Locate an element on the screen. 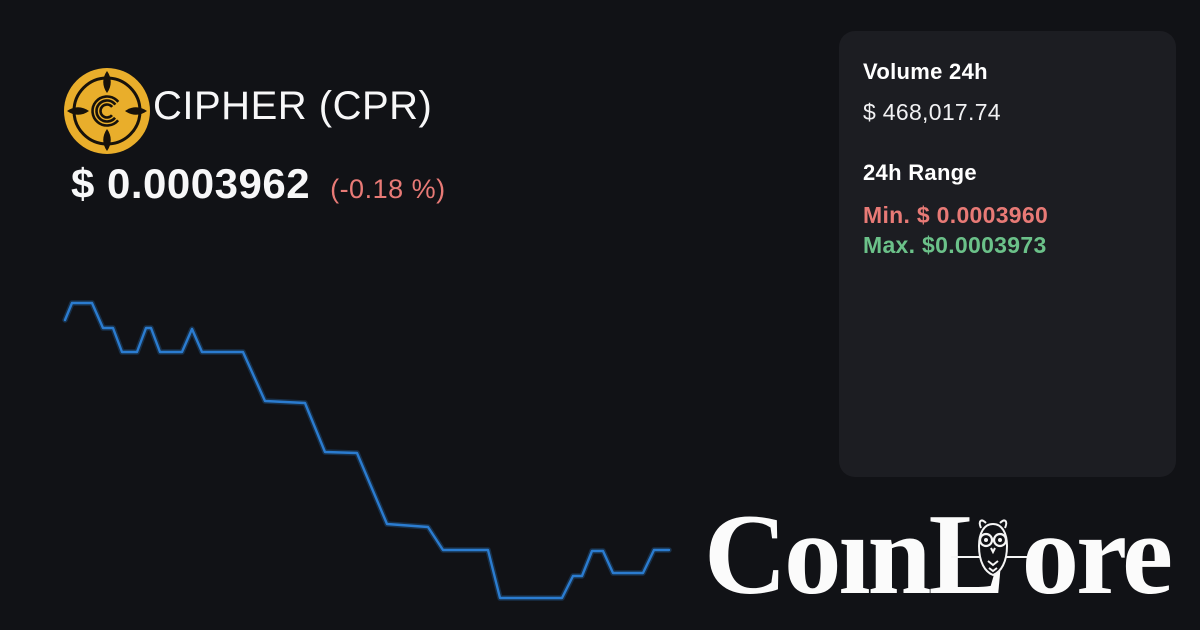  cipher-coin-icon is located at coordinates (107, 111).